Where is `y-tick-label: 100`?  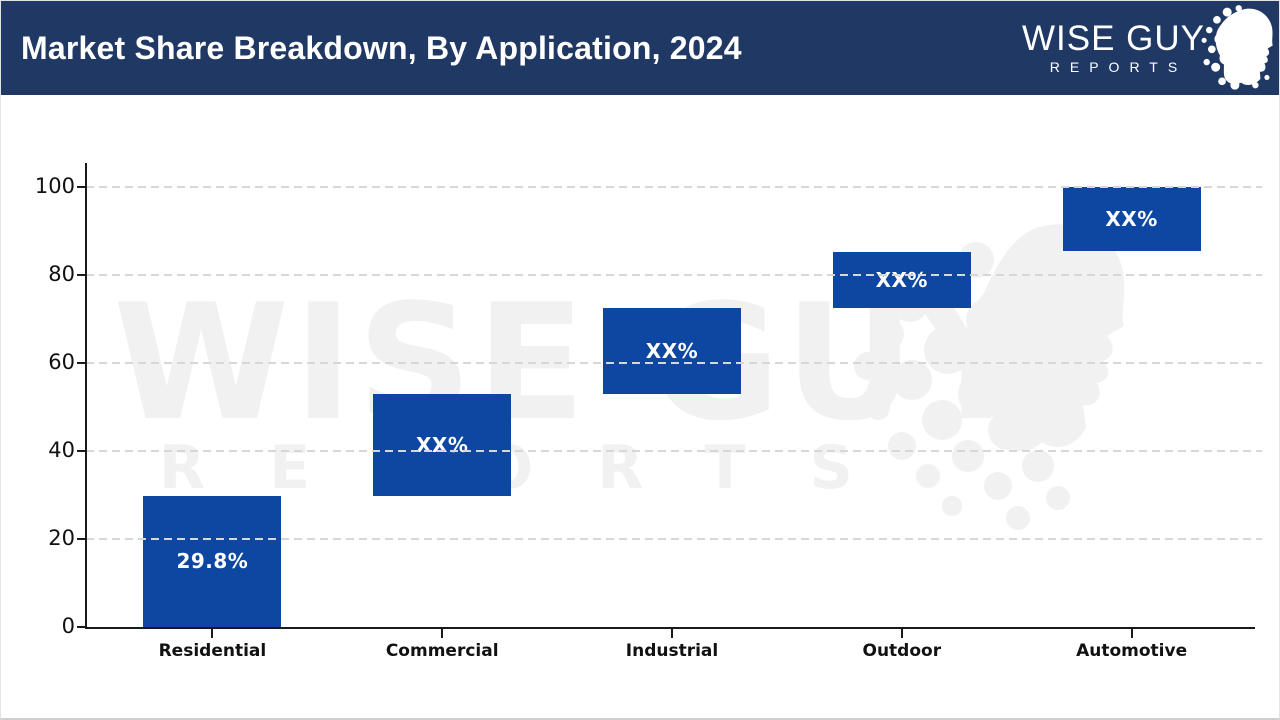
y-tick-label: 100 is located at coordinates (54, 186).